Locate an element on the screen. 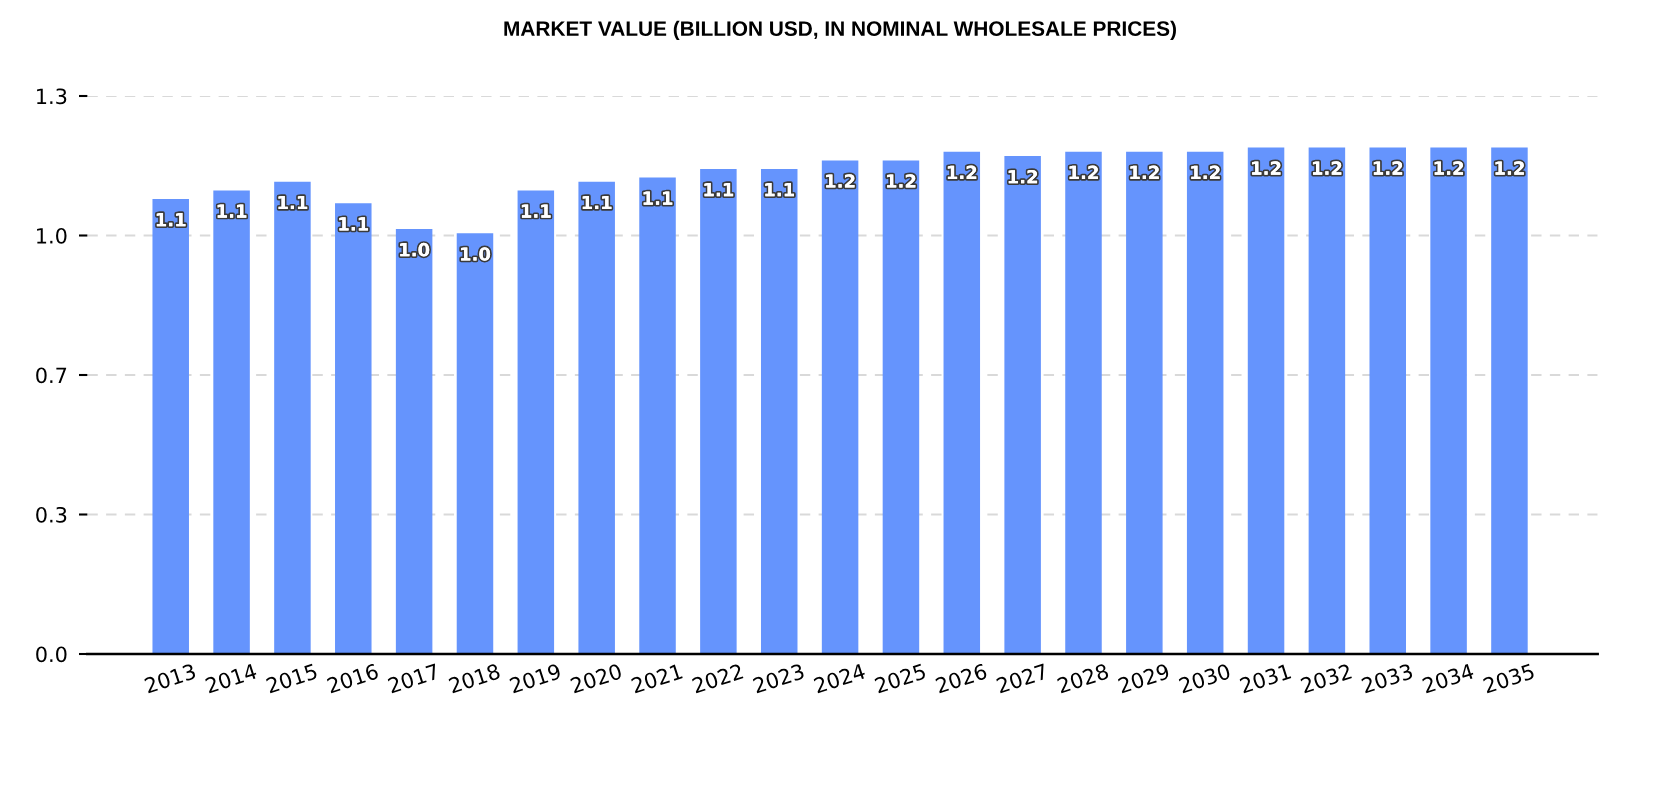 Image resolution: width=1680 pixels, height=800 pixels. x-tick-label: 2021 is located at coordinates (656, 678).